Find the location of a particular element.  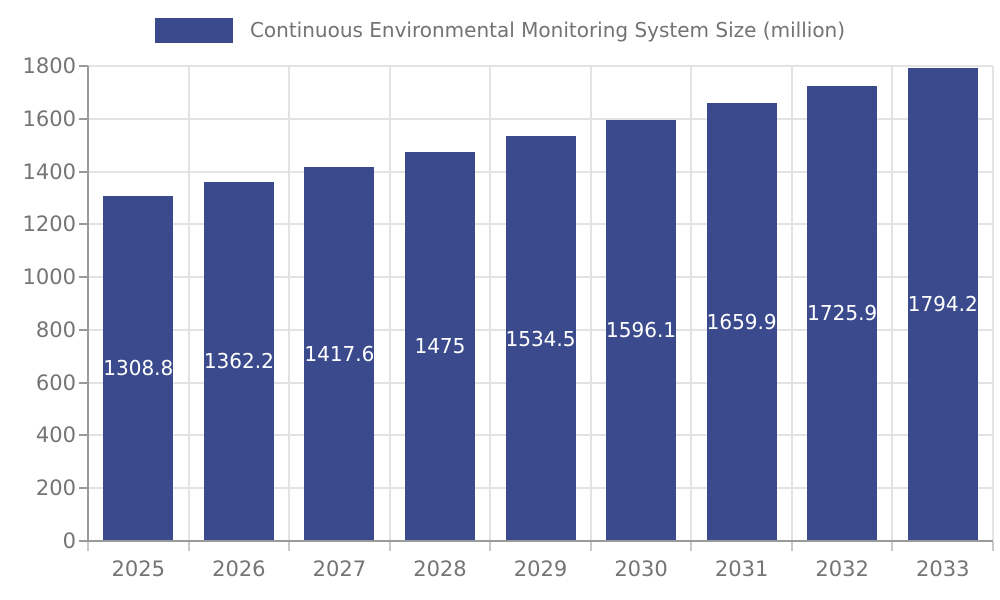

bar-value-label: 1308.8 is located at coordinates (138, 368).